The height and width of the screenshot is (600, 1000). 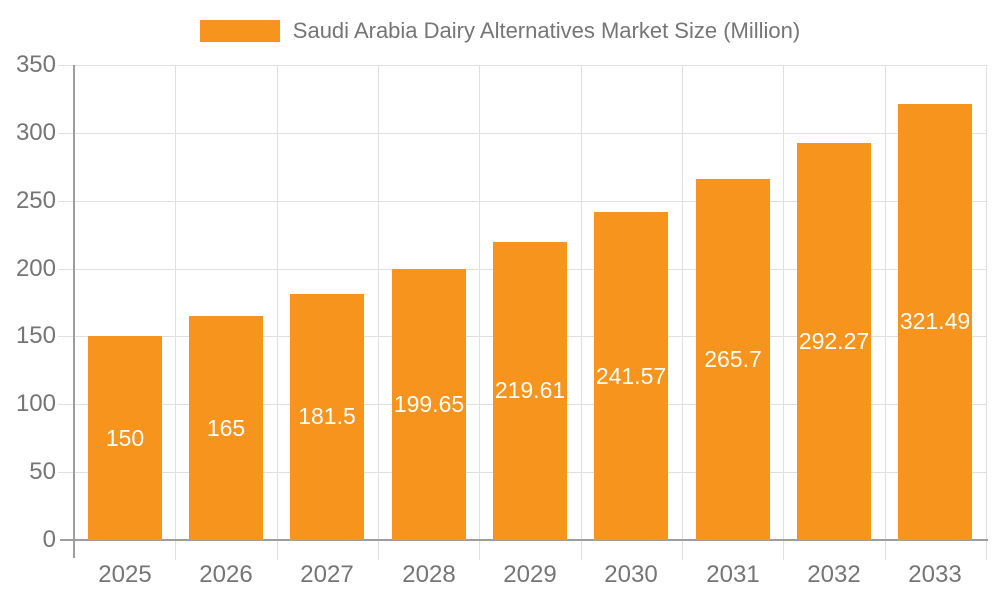 What do you see at coordinates (524, 540) in the screenshot?
I see `x-axis-line` at bounding box center [524, 540].